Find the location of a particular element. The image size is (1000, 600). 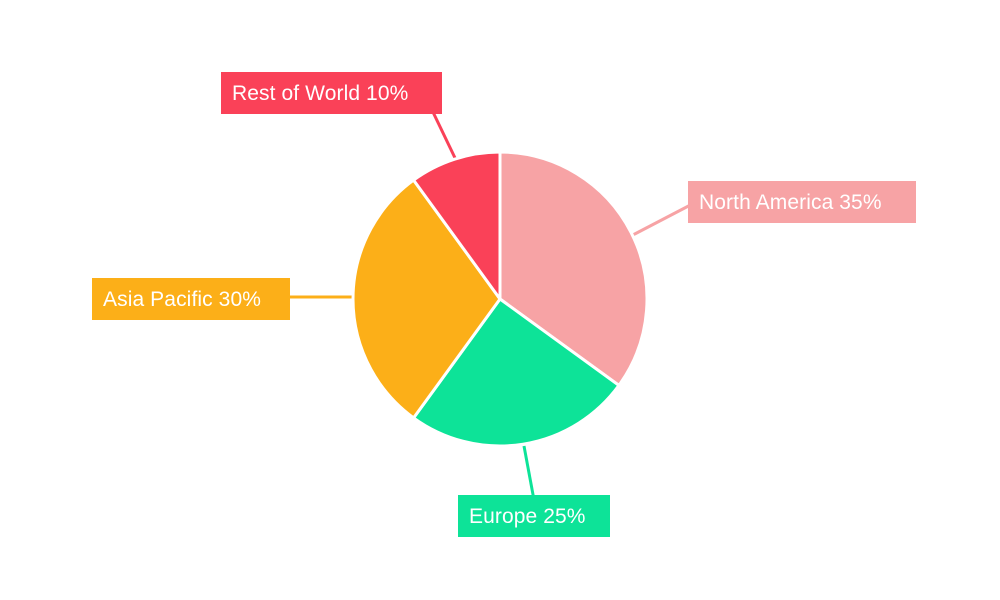

pie-label-asia-pacific: Asia Pacific 30% is located at coordinates (191, 299).